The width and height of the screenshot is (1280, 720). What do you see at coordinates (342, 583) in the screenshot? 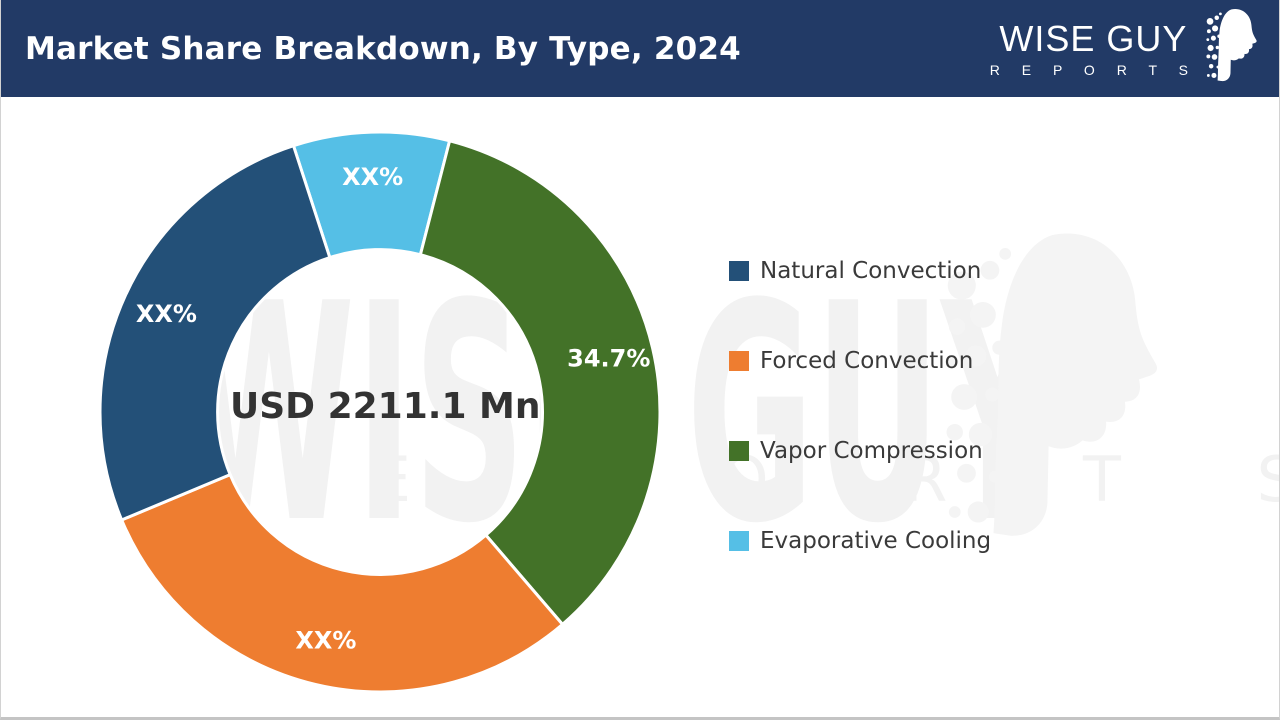
I see `donut-segment-forced-convection` at bounding box center [342, 583].